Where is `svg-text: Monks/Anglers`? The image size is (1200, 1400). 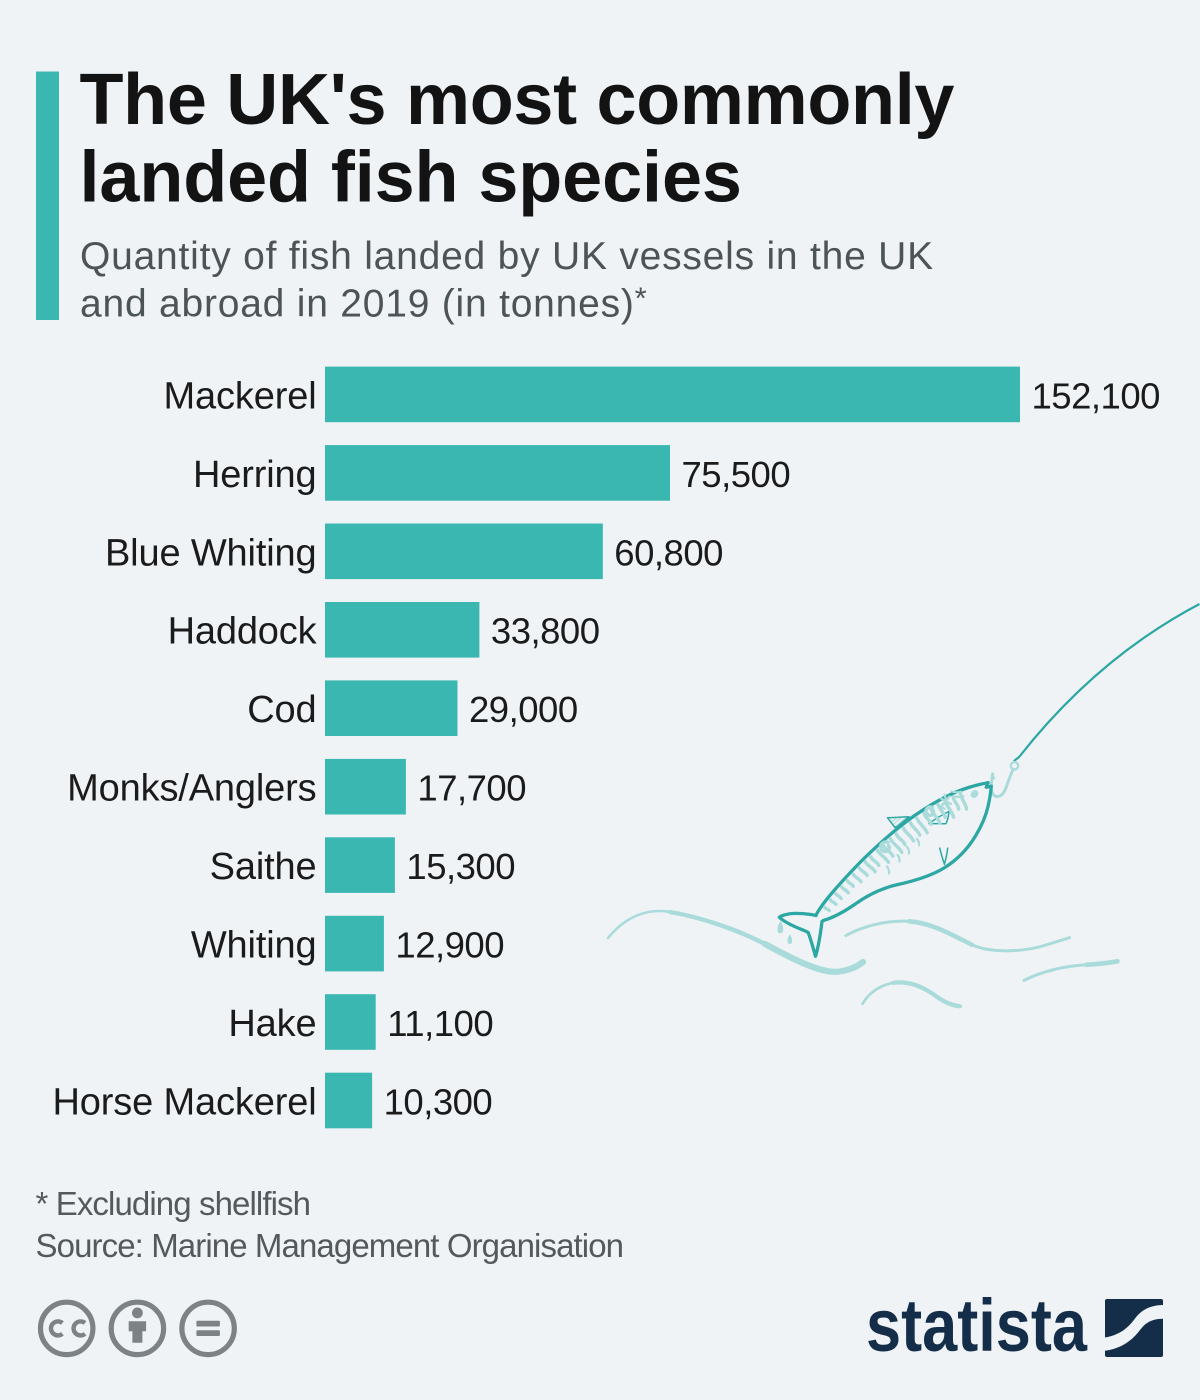
svg-text: Monks/Anglers is located at coordinates (191, 789).